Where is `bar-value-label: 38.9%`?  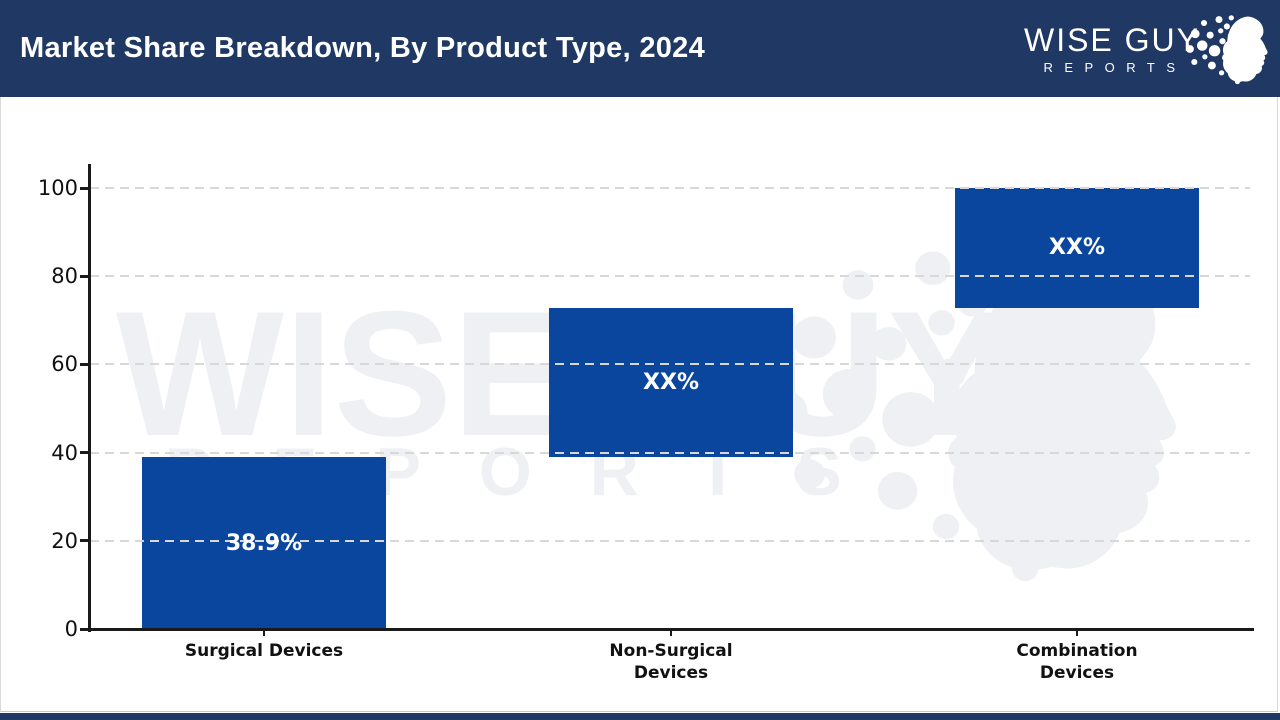 bar-value-label: 38.9% is located at coordinates (264, 543).